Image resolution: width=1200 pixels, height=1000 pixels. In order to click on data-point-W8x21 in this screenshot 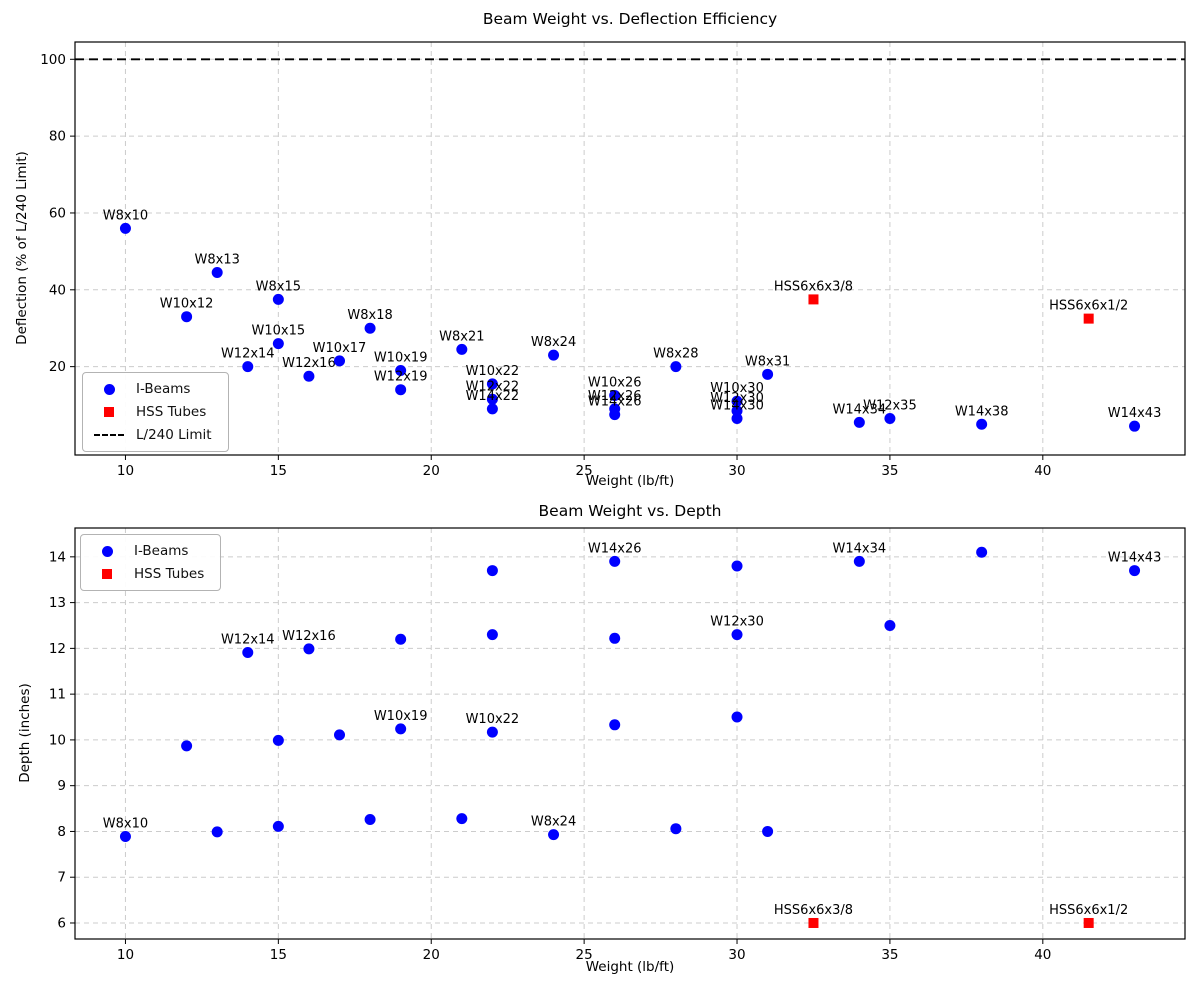, I will do `click(462, 349)`.